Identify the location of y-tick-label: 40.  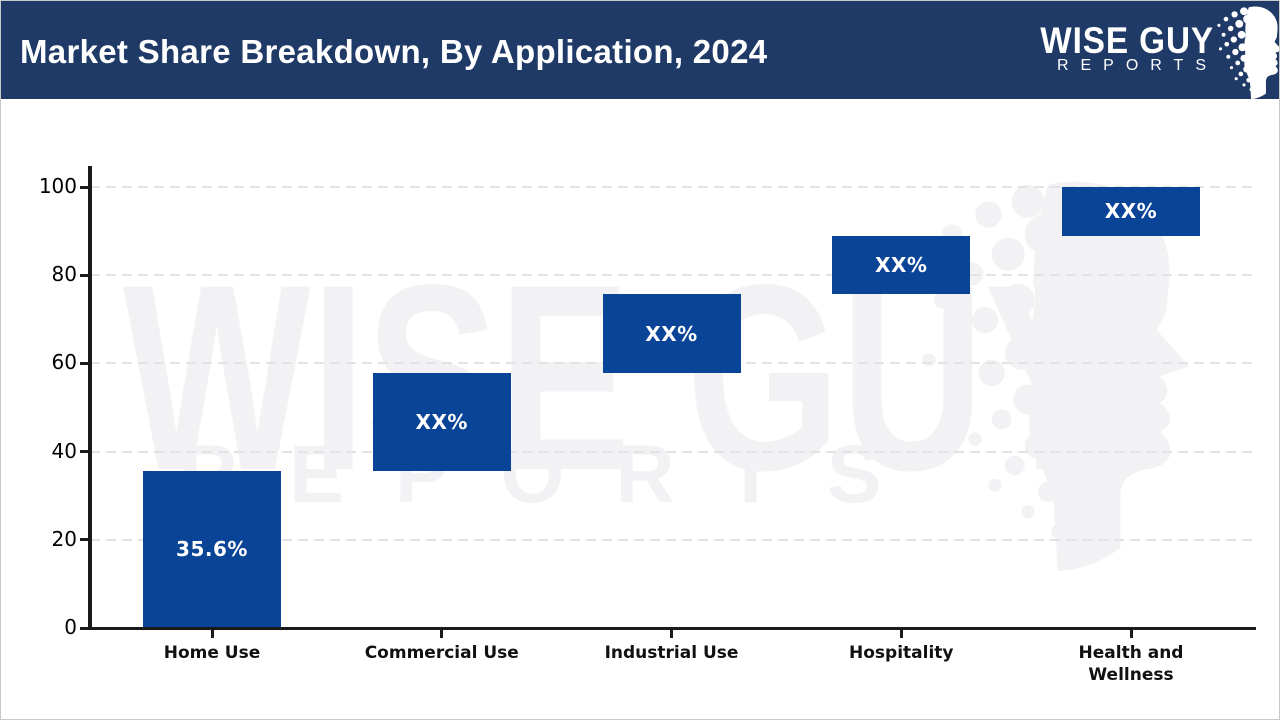
(64, 450).